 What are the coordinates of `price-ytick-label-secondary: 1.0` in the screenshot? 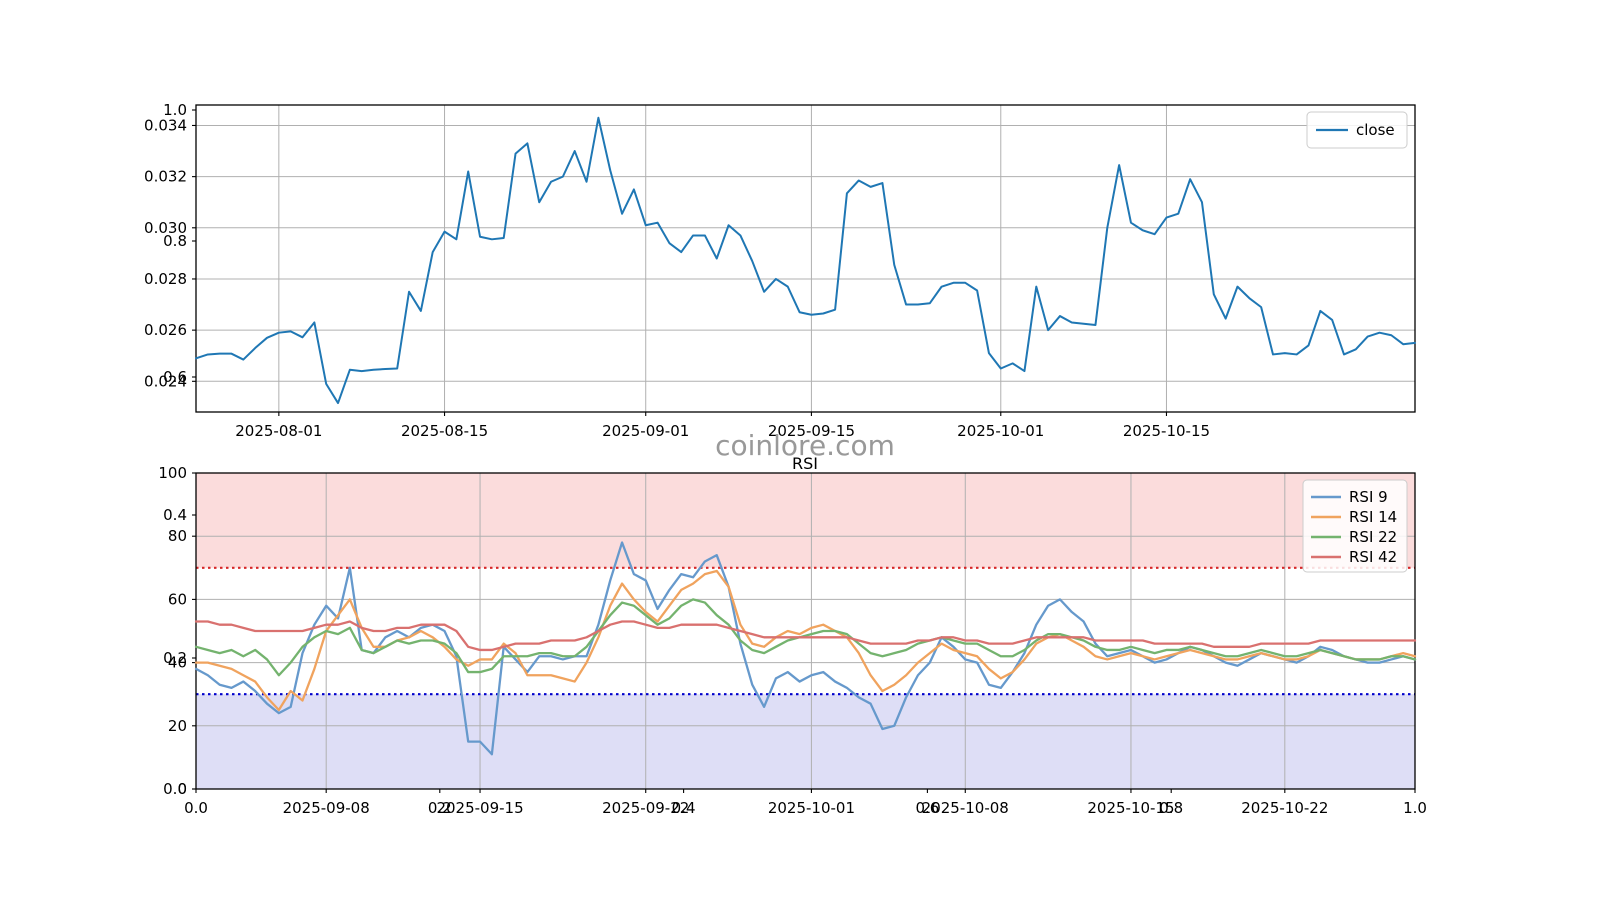 It's located at (175, 110).